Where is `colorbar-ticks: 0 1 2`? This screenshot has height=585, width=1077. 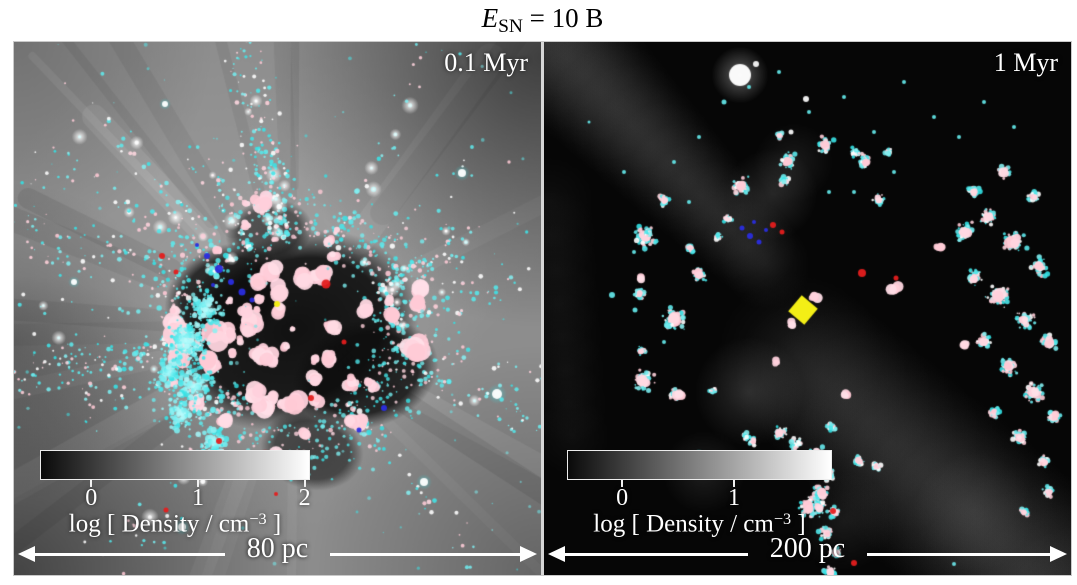
colorbar-ticks: 0 1 2 is located at coordinates (175, 495).